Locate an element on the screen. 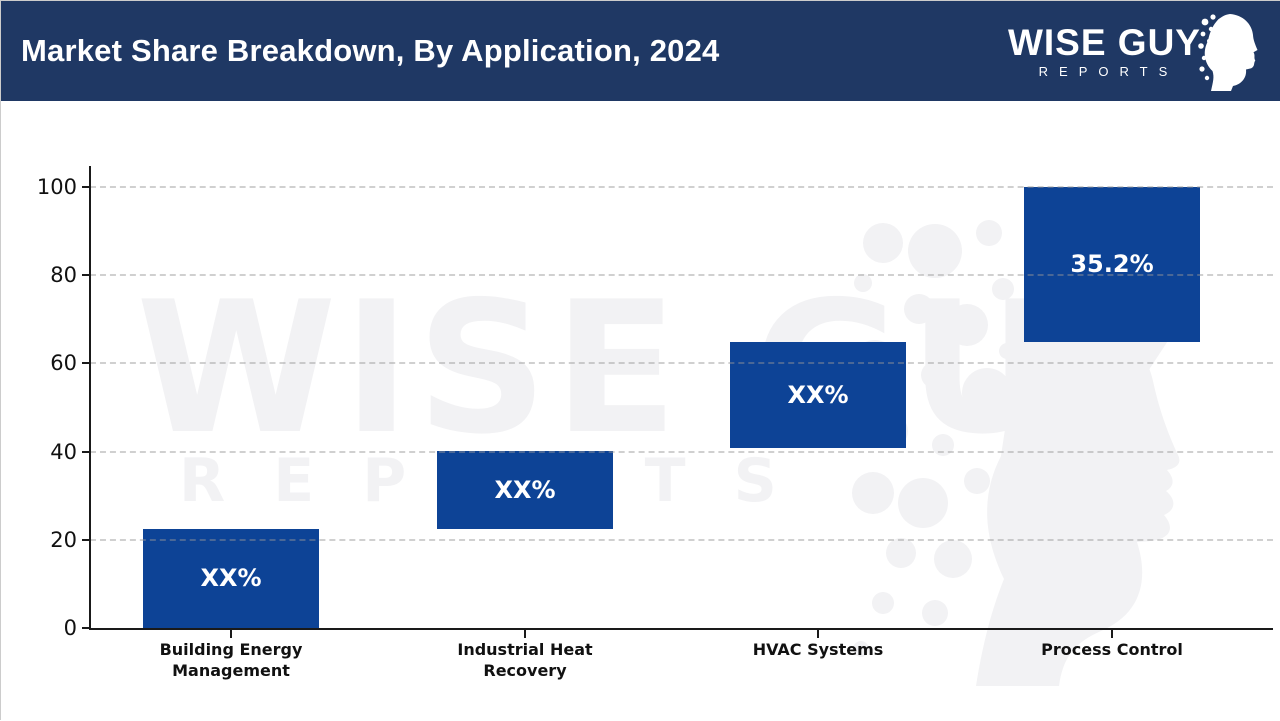 This screenshot has height=721, width=1280. x-axis-line is located at coordinates (681, 629).